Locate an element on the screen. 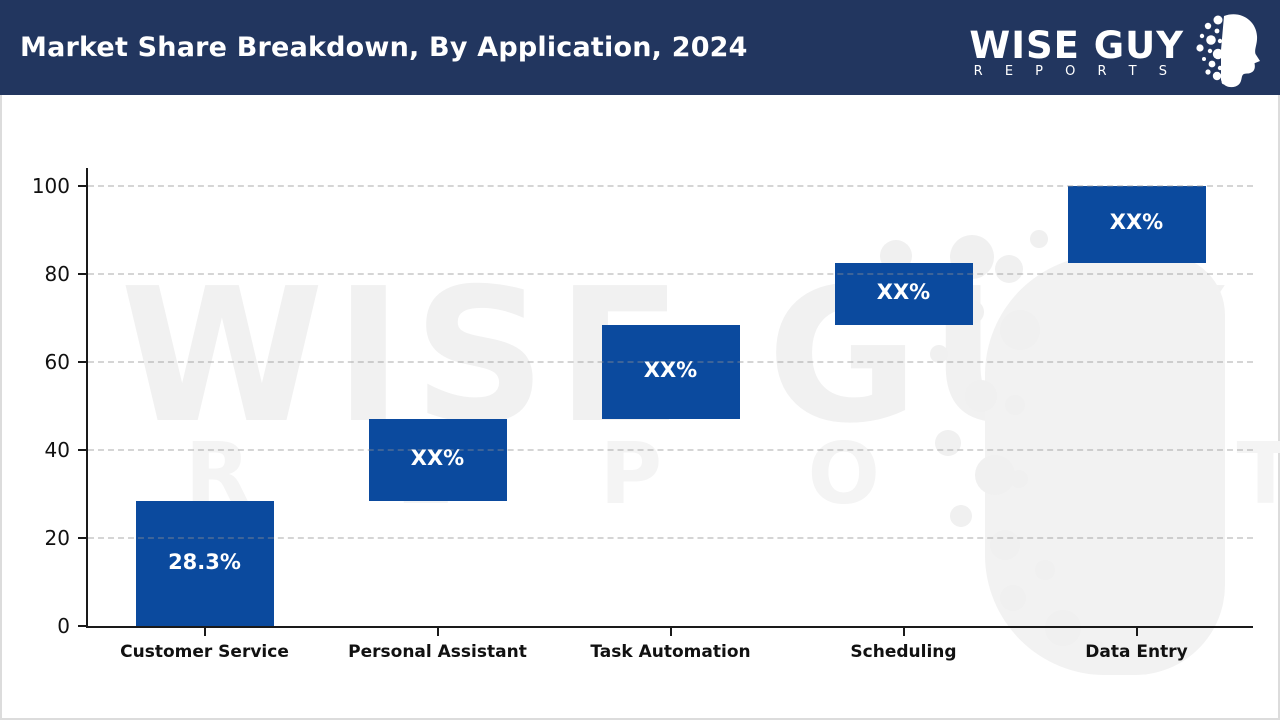 This screenshot has width=1280, height=720. x-axis-spine is located at coordinates (669, 627).